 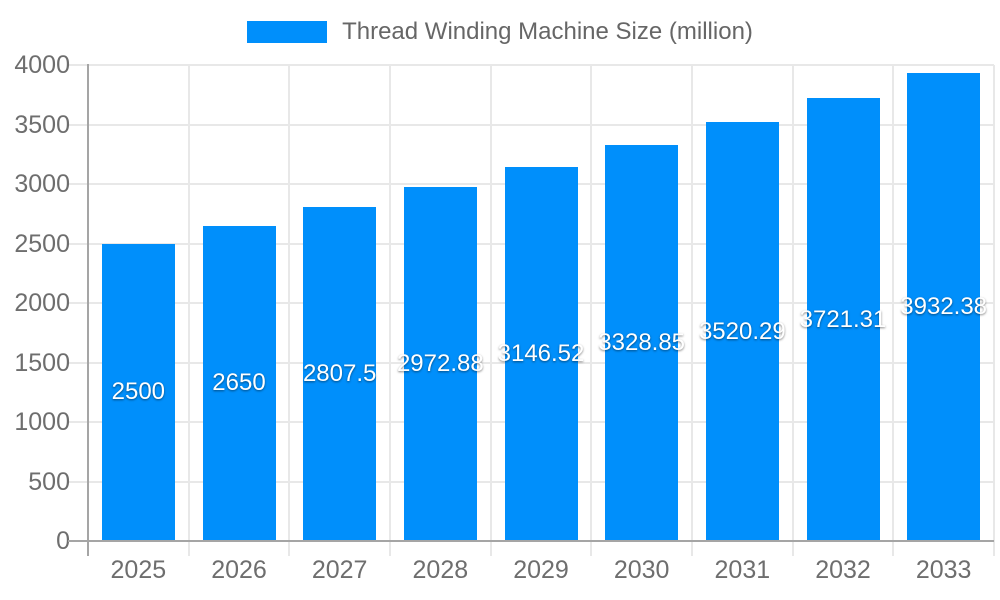 I want to click on legend-marker, so click(x=287, y=32).